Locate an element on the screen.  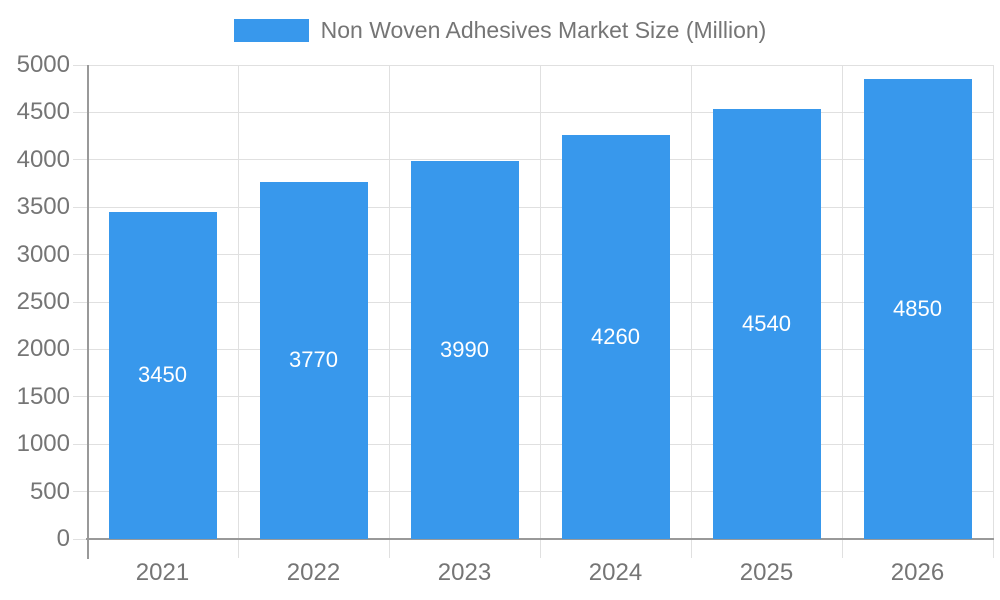
y-axis-line is located at coordinates (88, 312).